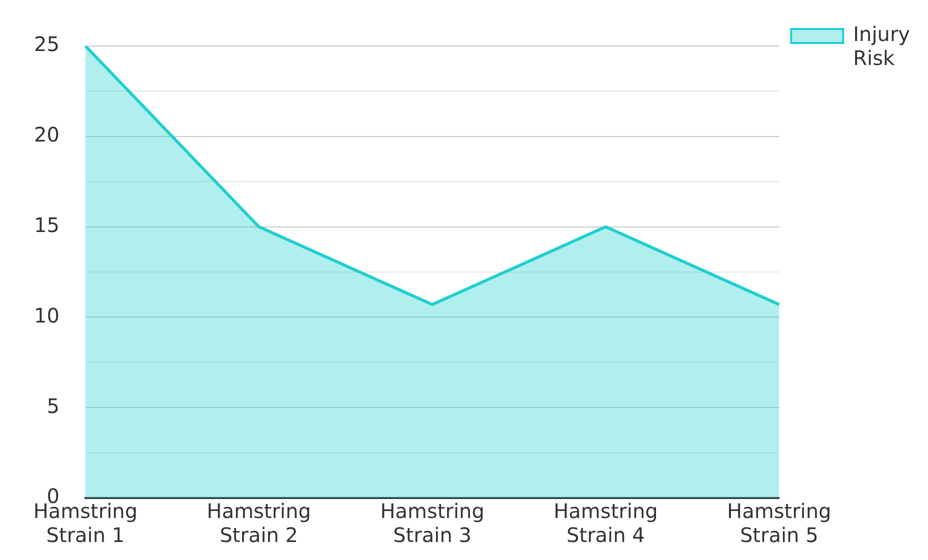 The width and height of the screenshot is (928, 560). What do you see at coordinates (432, 523) in the screenshot?
I see `x-tick-label: Hamstring Strain 3` at bounding box center [432, 523].